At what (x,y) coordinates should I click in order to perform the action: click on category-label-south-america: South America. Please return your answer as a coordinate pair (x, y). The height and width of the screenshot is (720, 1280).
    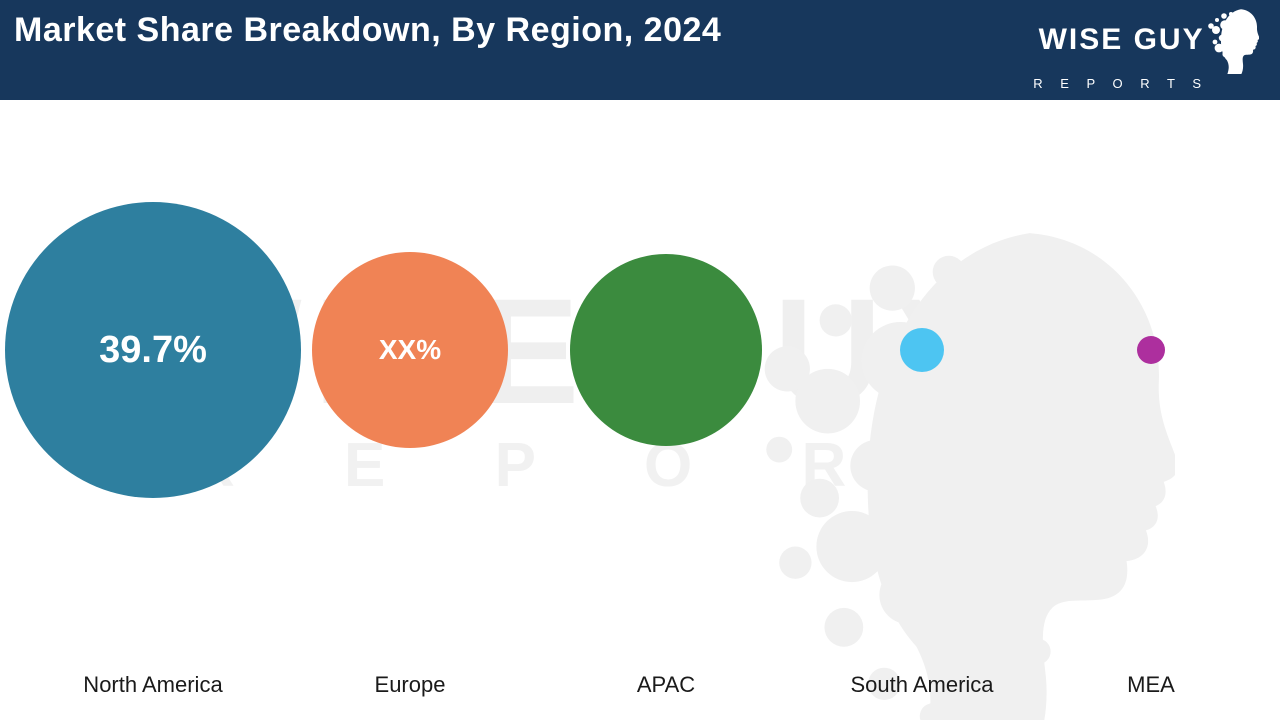
    Looking at the image, I should click on (922, 684).